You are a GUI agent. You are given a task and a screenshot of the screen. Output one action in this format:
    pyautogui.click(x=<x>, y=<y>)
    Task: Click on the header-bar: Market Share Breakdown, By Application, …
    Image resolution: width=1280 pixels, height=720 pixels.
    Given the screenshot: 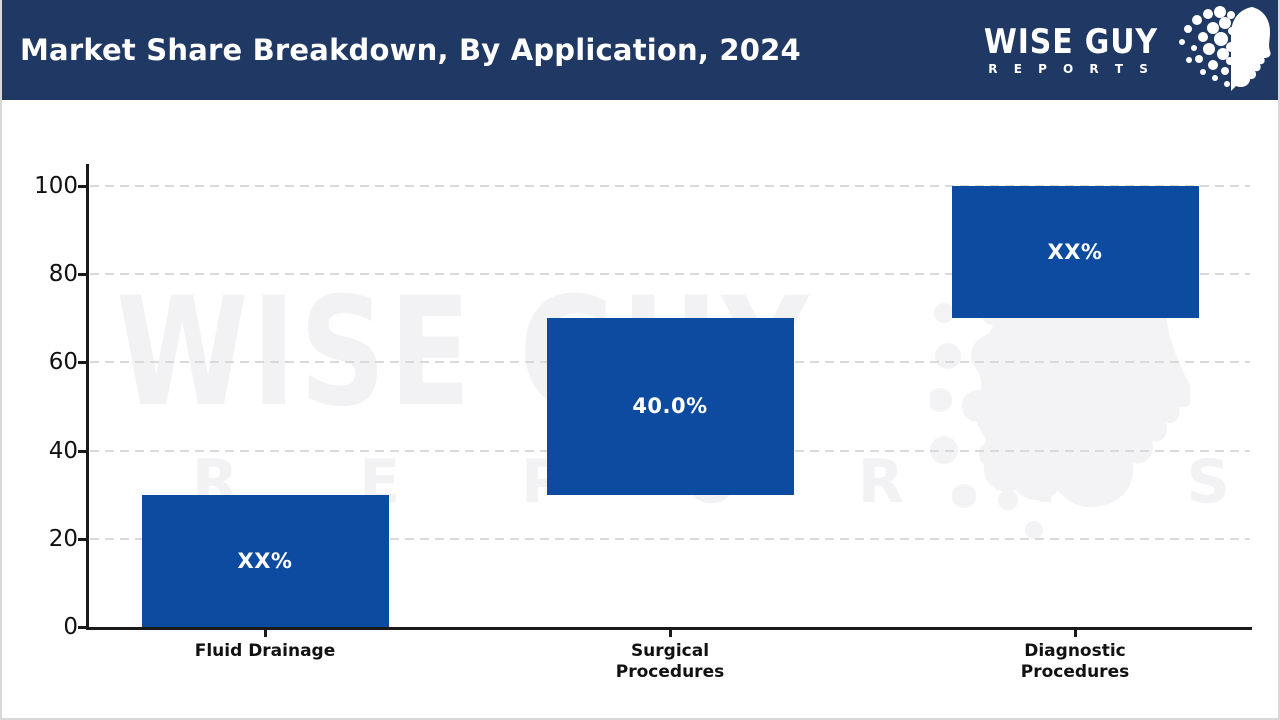 What is the action you would take?
    pyautogui.click(x=640, y=50)
    